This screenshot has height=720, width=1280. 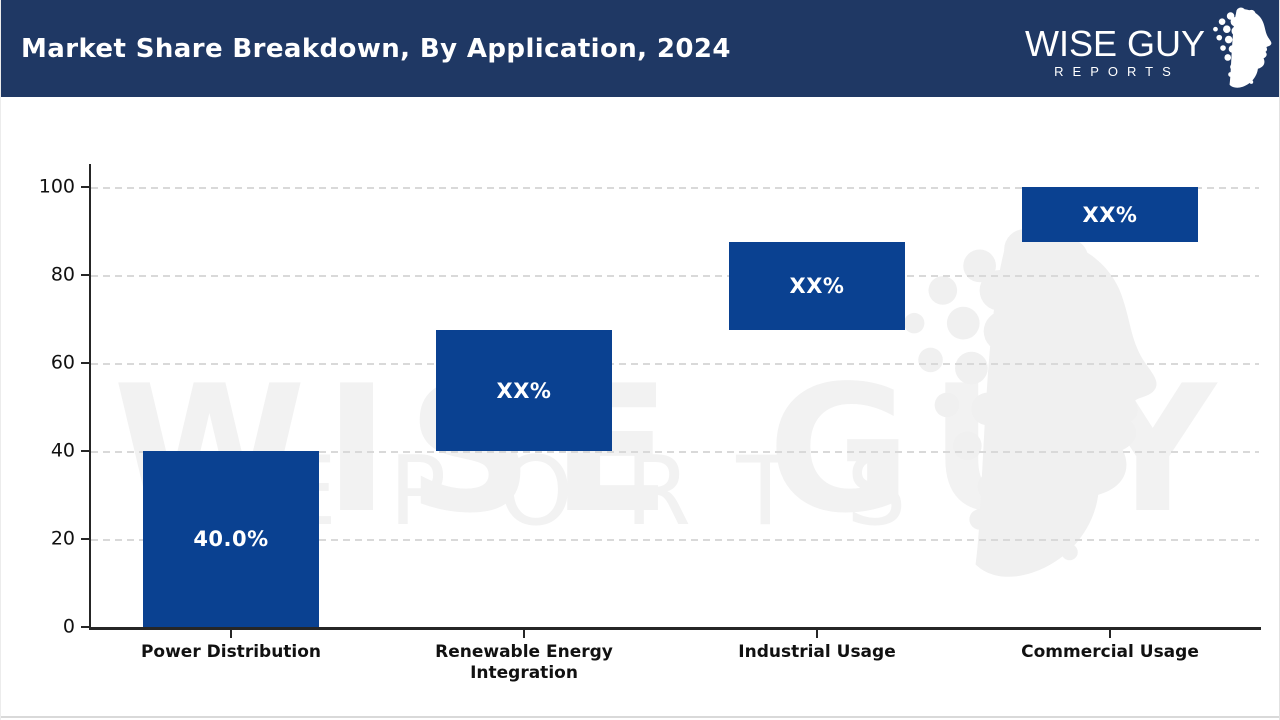 I want to click on y-tick-label-100: 100, so click(x=56, y=186).